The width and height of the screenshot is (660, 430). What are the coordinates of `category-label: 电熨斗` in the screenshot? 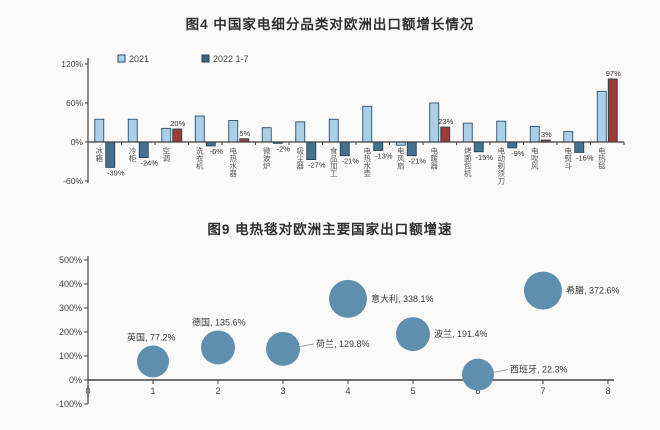 It's located at (568, 158).